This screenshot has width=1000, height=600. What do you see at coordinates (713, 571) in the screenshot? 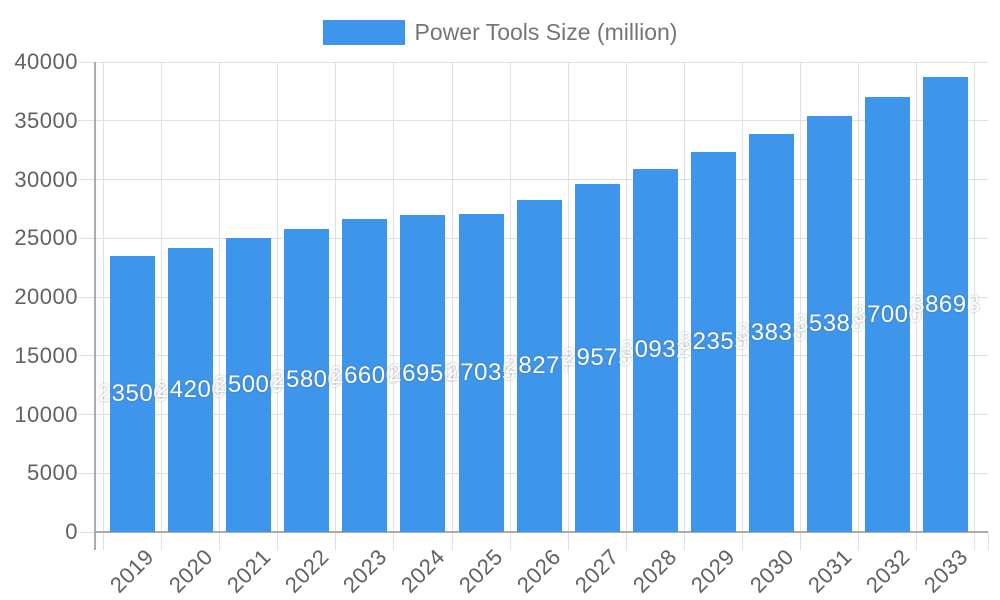
I see `x-axis-tick-label: 2029` at bounding box center [713, 571].